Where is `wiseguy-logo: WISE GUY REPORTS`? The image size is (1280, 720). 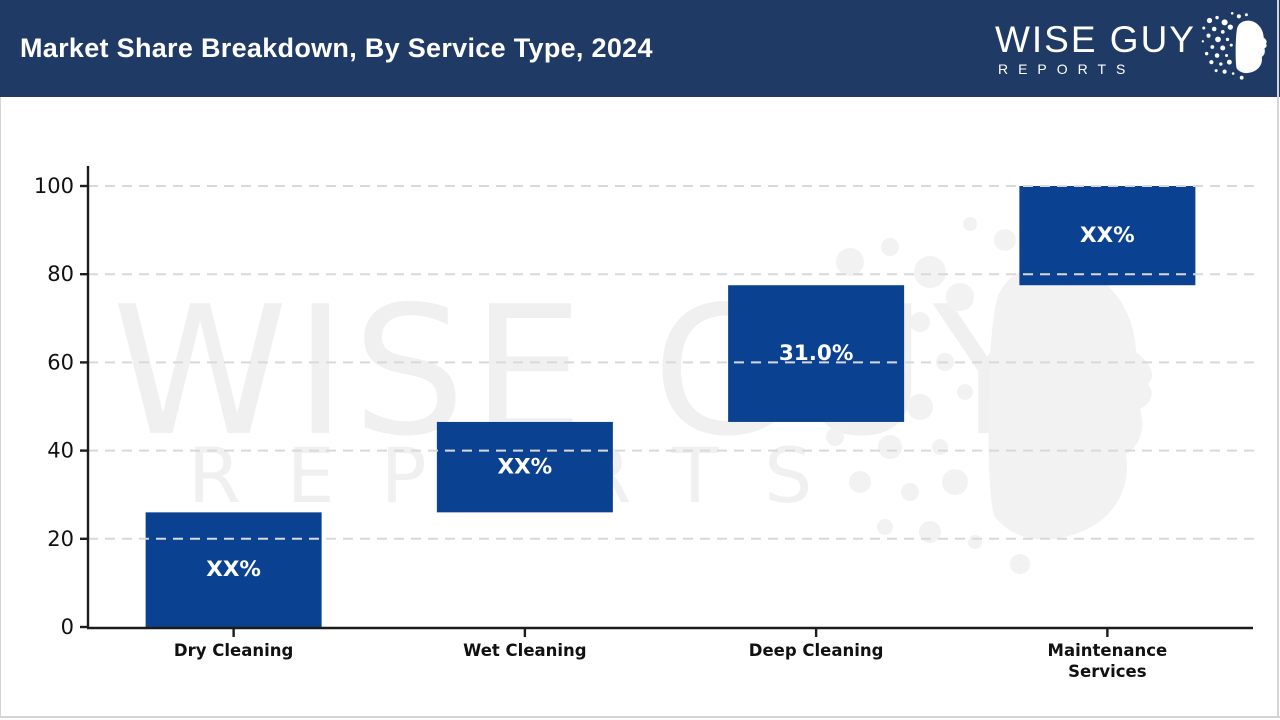 wiseguy-logo: WISE GUY REPORTS is located at coordinates (1137, 49).